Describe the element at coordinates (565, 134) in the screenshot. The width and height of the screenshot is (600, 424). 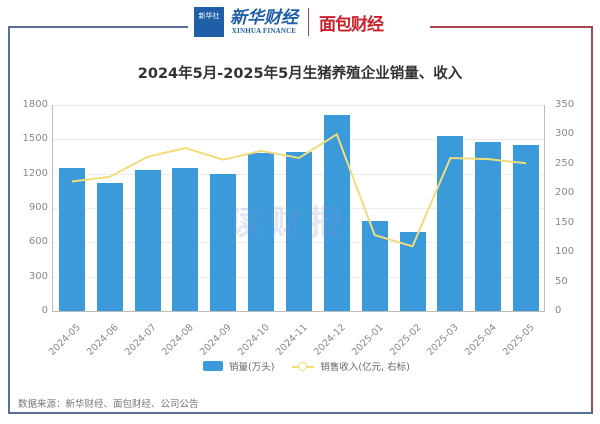
I see `right-axis-tick: 300` at that location.